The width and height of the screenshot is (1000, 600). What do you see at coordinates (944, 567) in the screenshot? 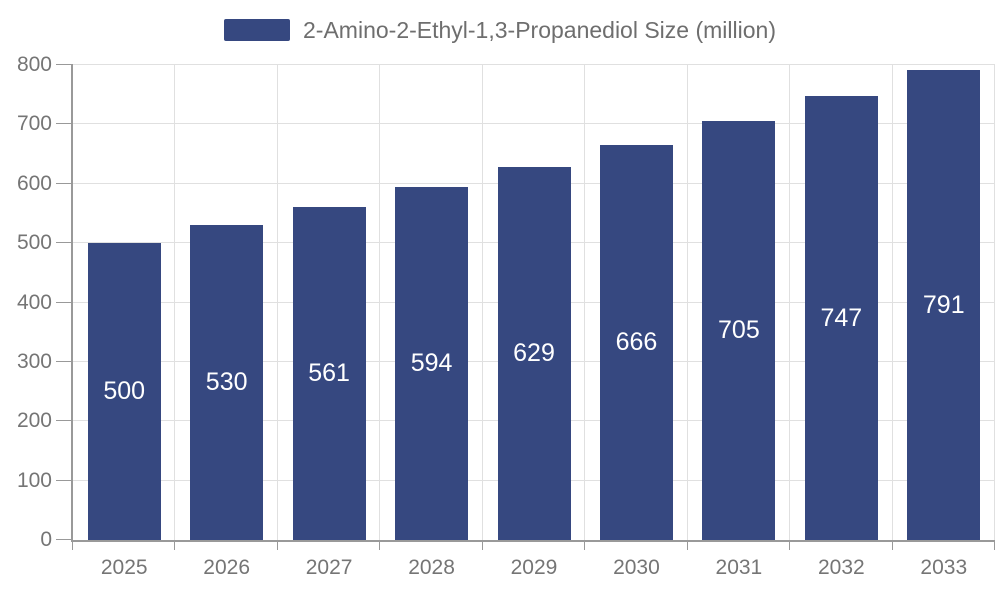
I see `x-axis-label: 2033` at bounding box center [944, 567].